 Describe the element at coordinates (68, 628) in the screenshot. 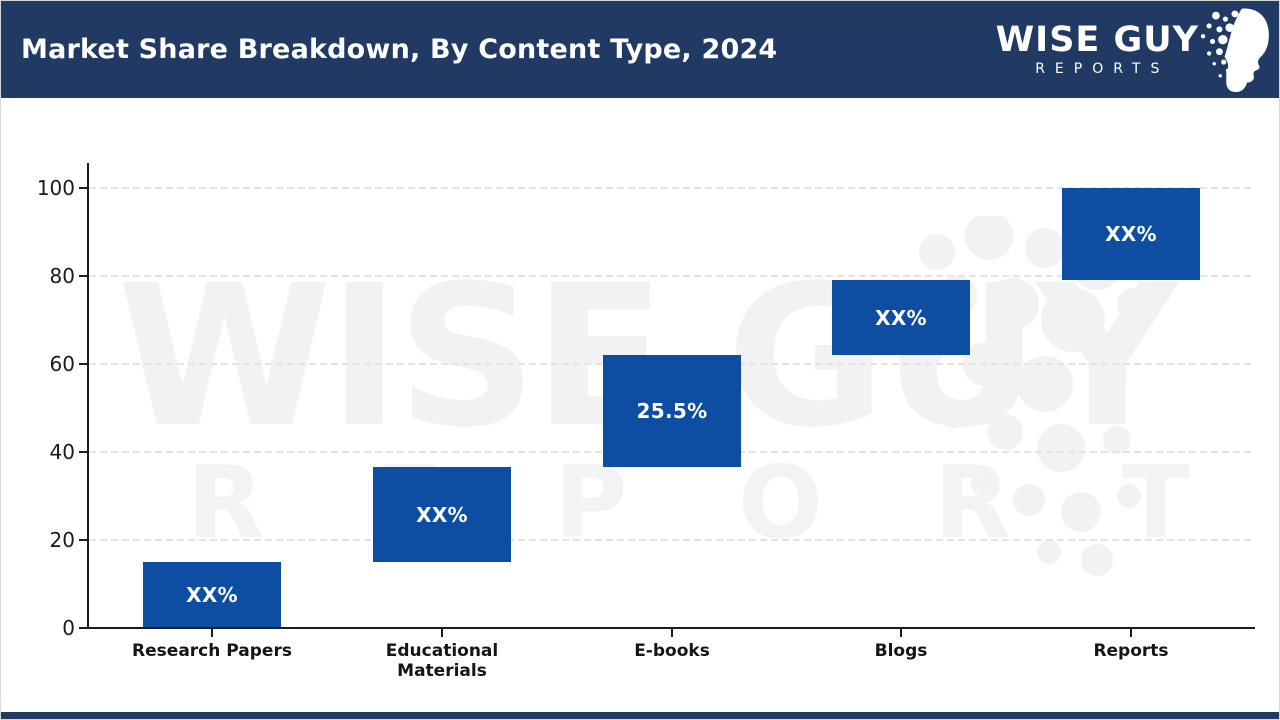

I see `y-tick-label: 0` at that location.